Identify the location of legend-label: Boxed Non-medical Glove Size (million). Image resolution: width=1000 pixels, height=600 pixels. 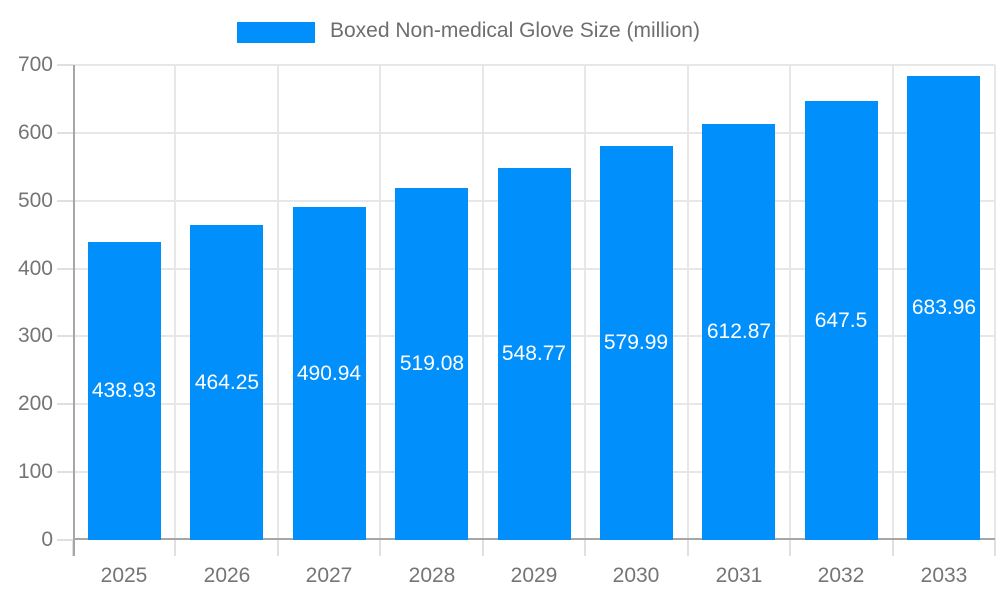
(515, 30).